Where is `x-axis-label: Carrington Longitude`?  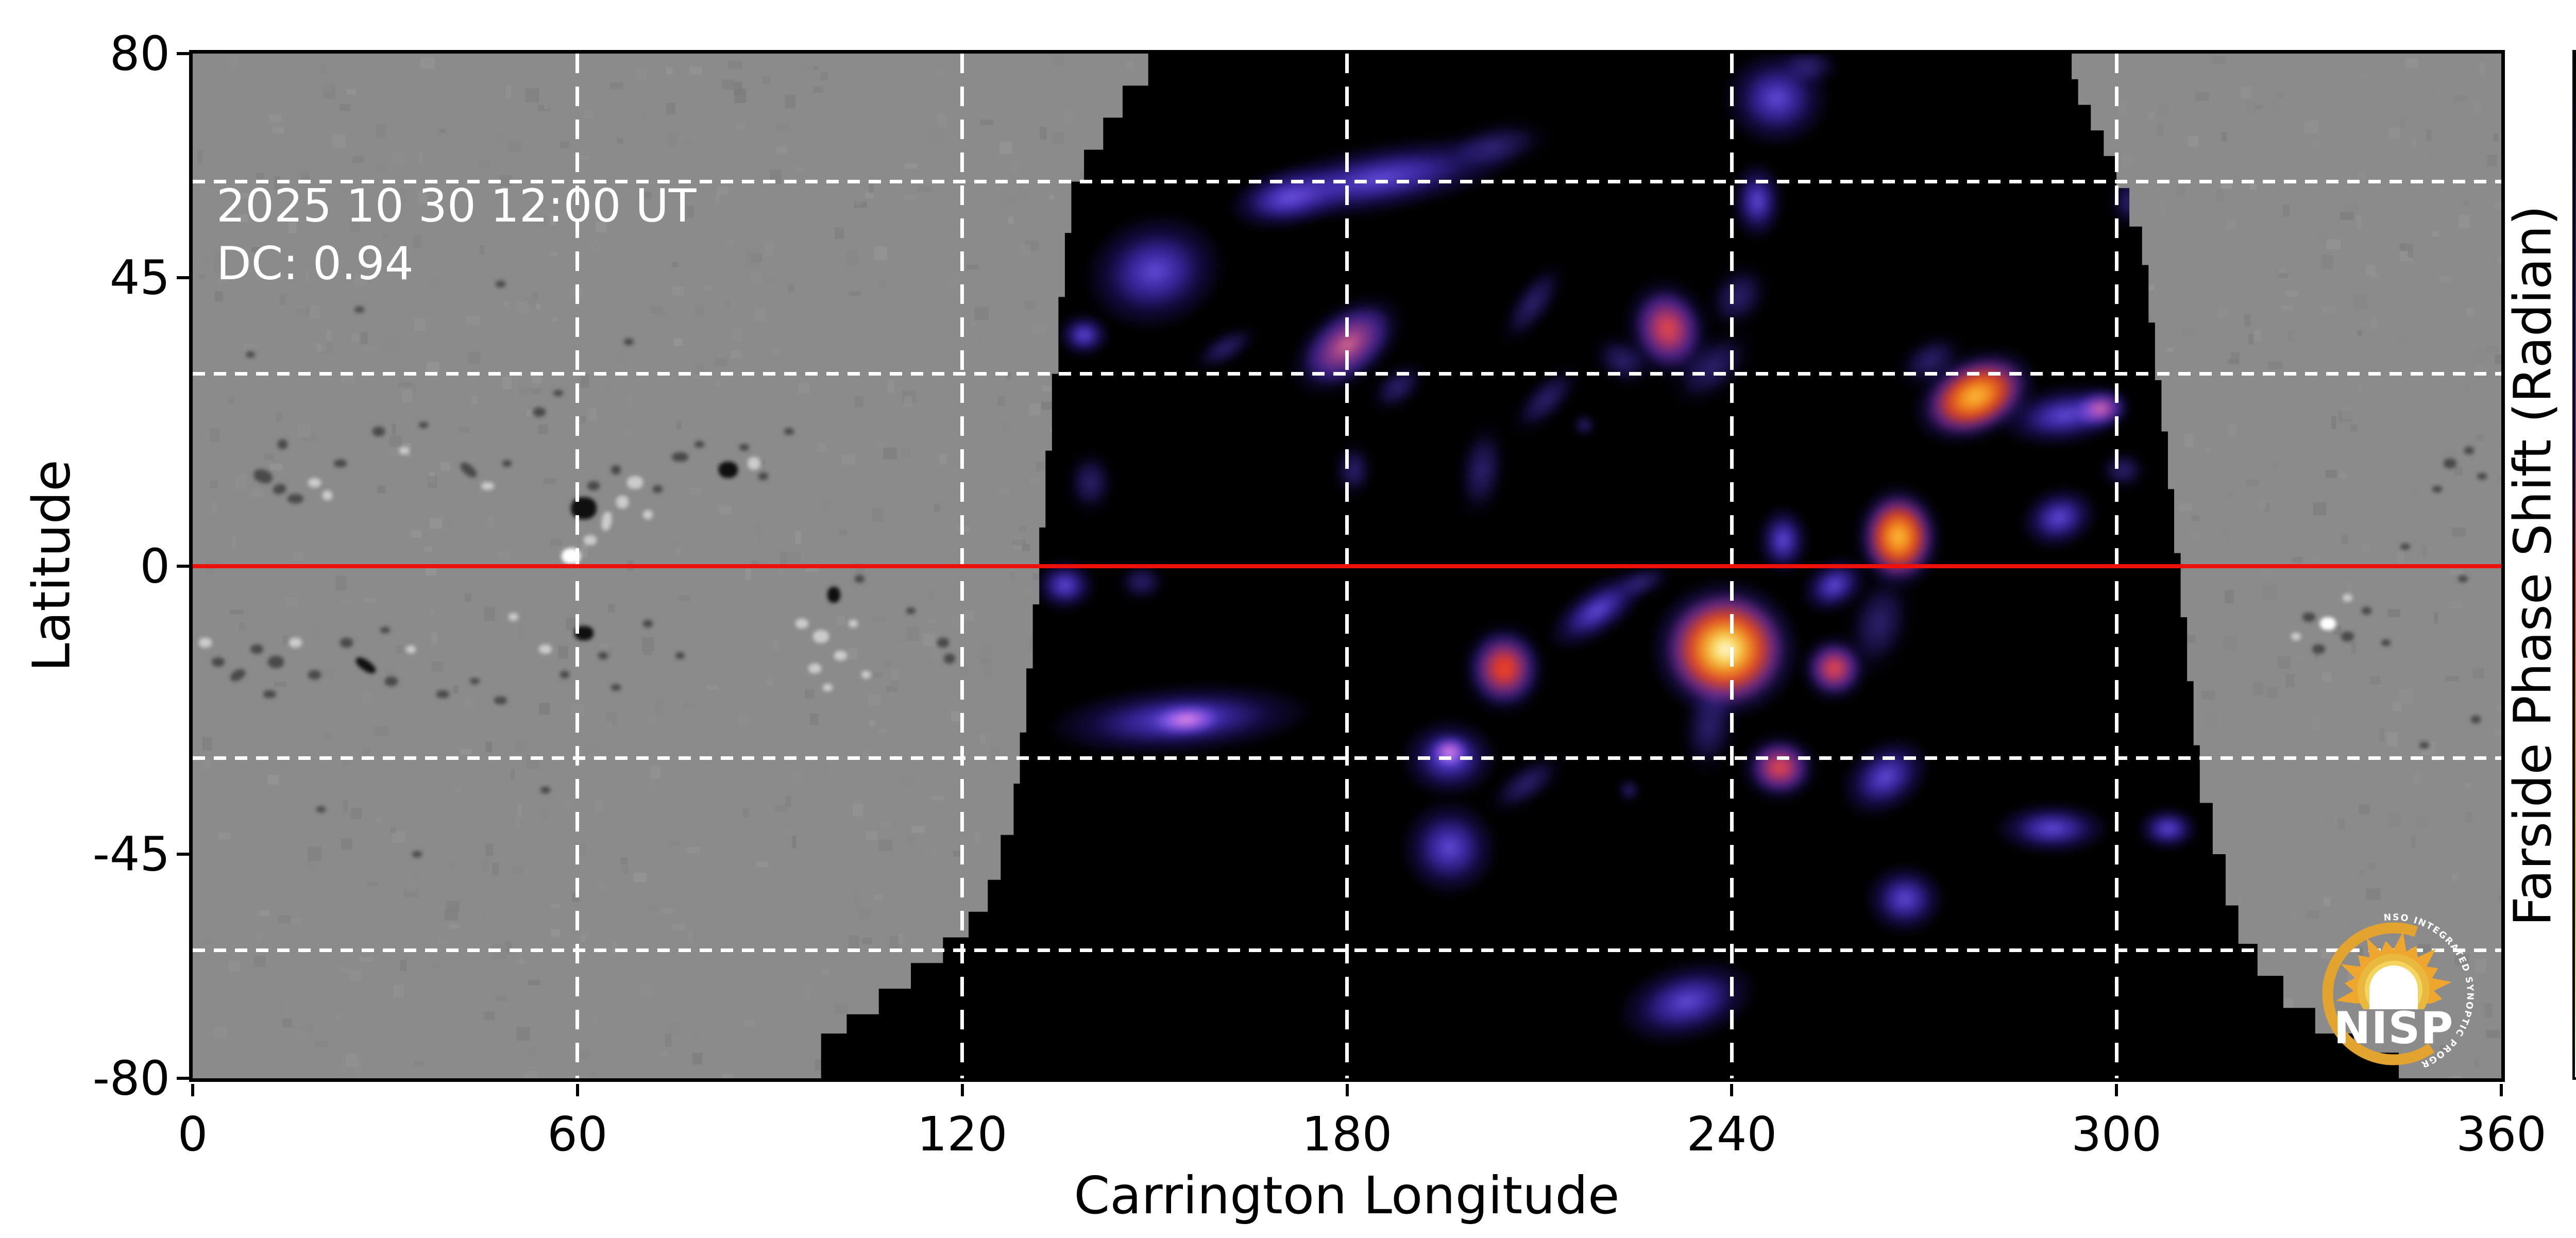 x-axis-label: Carrington Longitude is located at coordinates (1347, 1195).